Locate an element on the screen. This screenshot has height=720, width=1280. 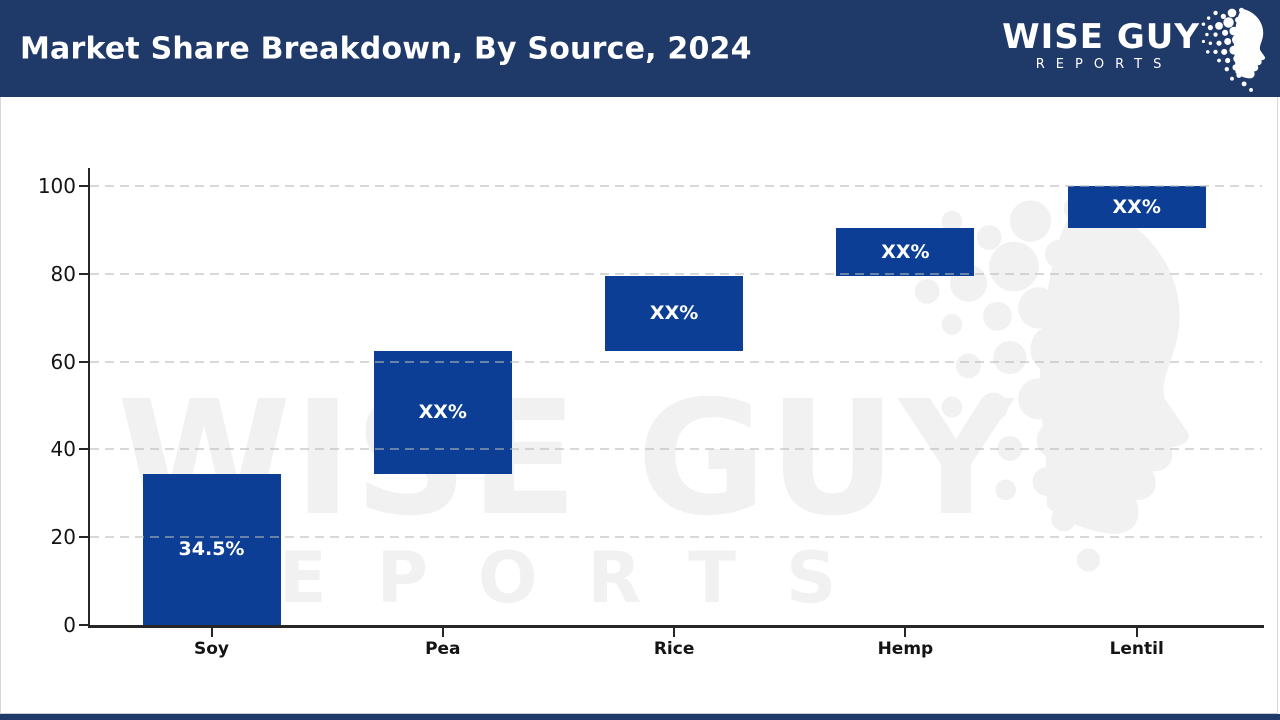
y-tick-label: 0 is located at coordinates (69, 625).